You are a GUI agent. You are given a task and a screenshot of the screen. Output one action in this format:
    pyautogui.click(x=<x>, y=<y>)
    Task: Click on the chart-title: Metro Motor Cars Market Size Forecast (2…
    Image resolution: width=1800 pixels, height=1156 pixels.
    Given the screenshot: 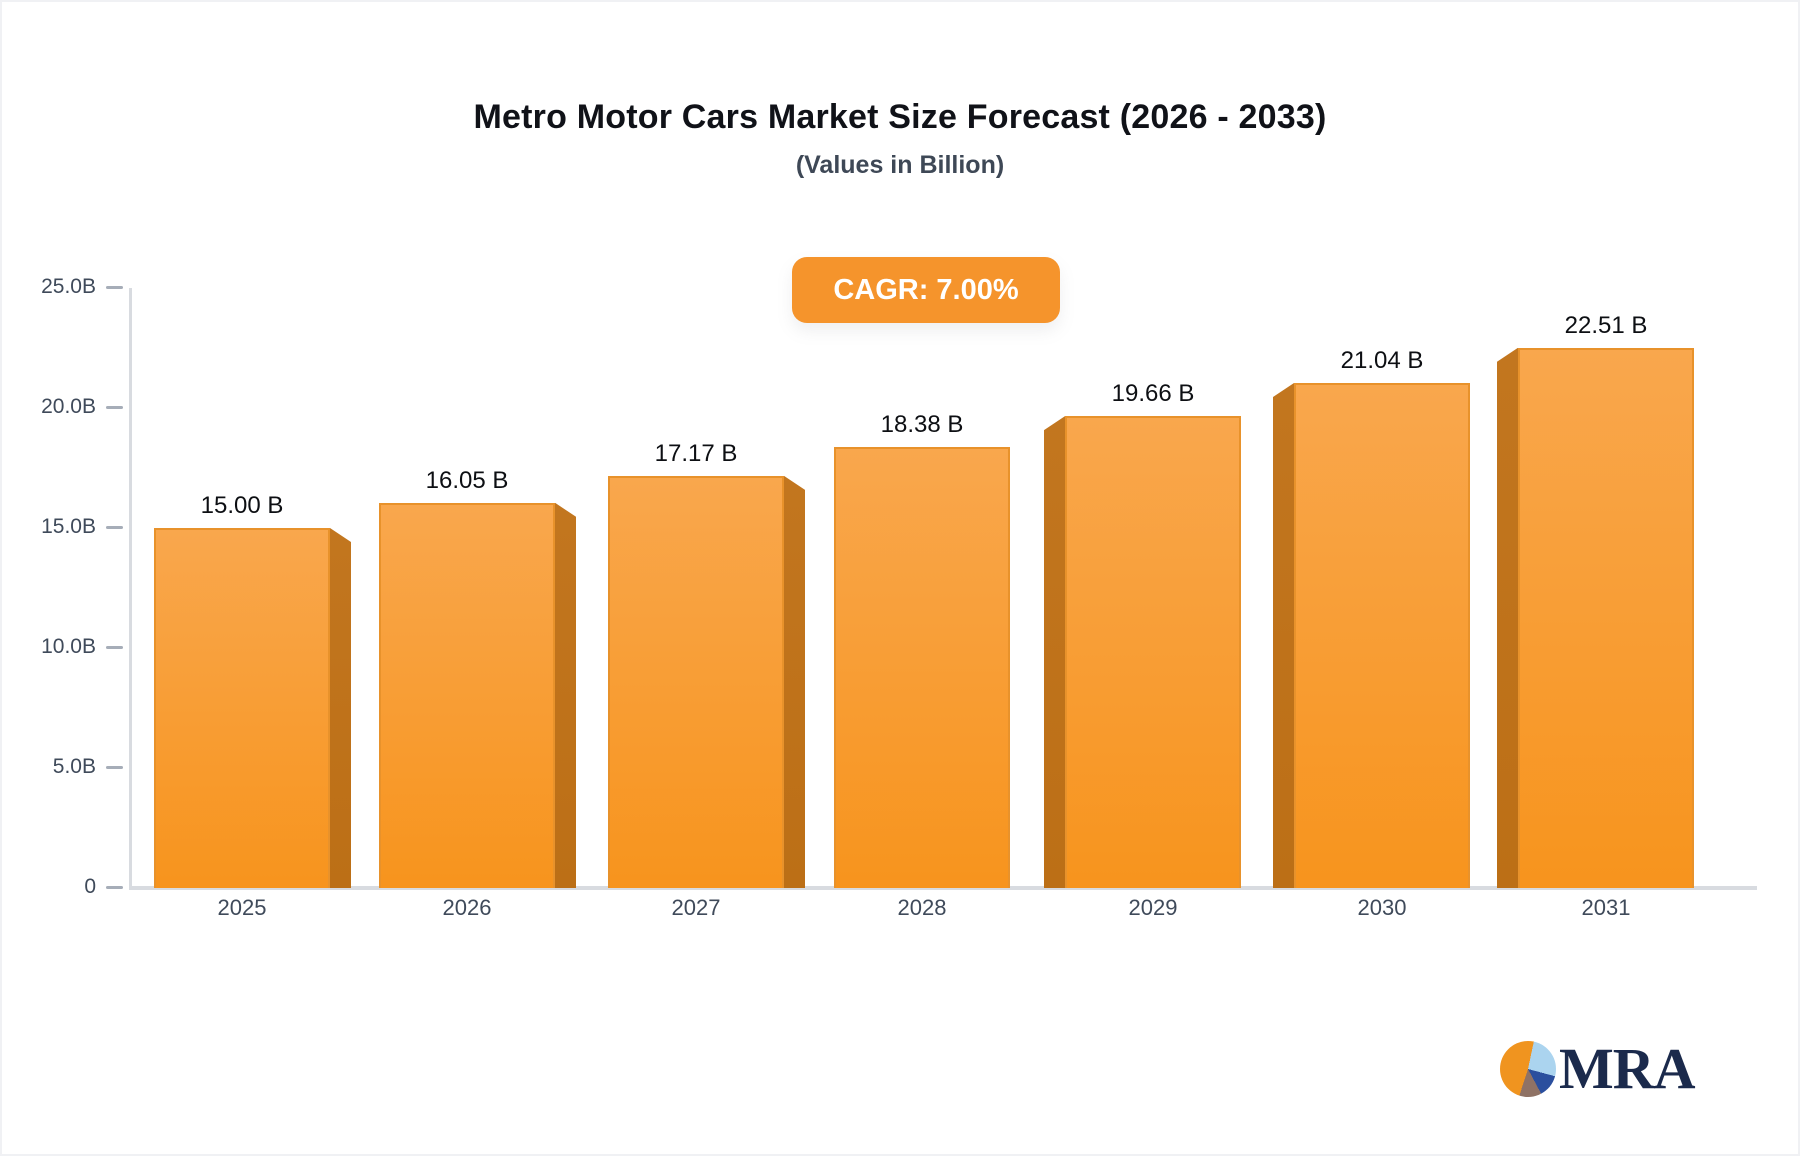 What is the action you would take?
    pyautogui.click(x=900, y=117)
    